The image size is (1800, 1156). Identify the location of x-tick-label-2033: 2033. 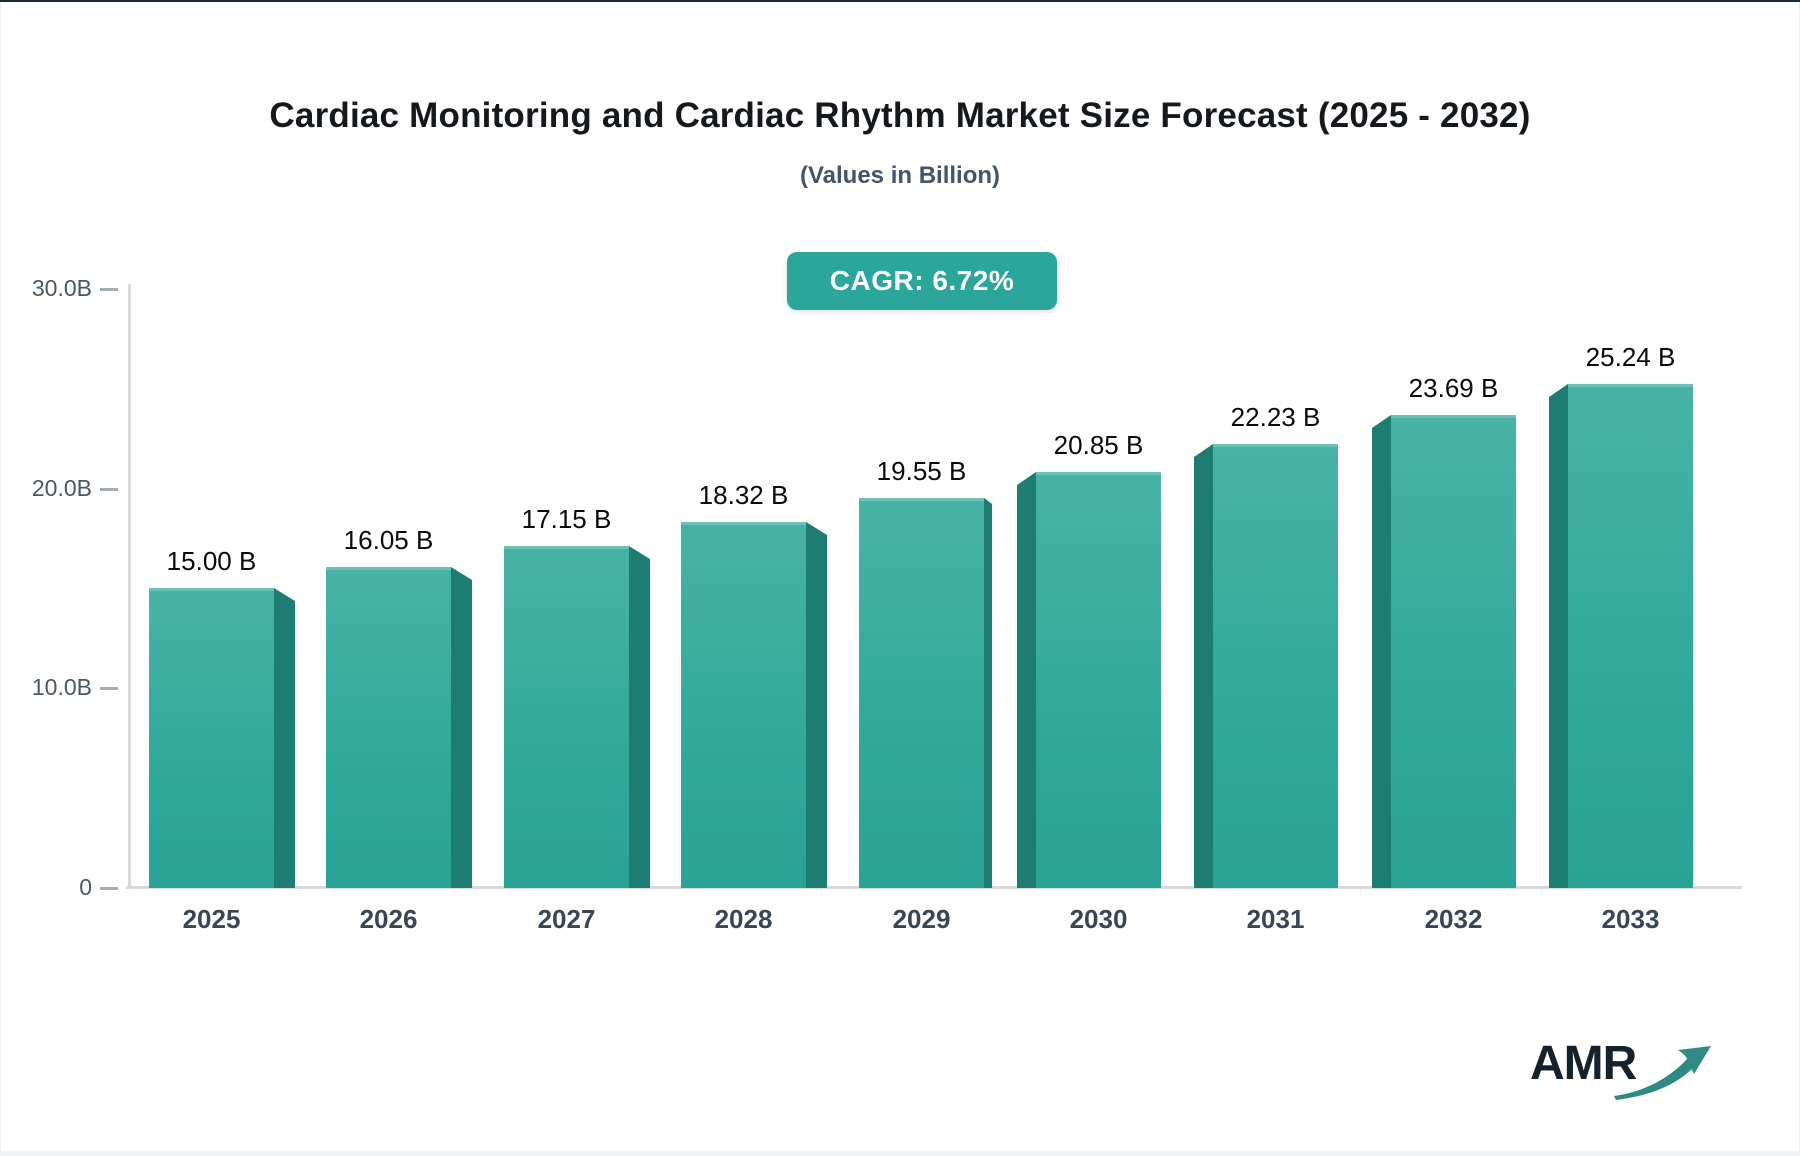
(1630, 919).